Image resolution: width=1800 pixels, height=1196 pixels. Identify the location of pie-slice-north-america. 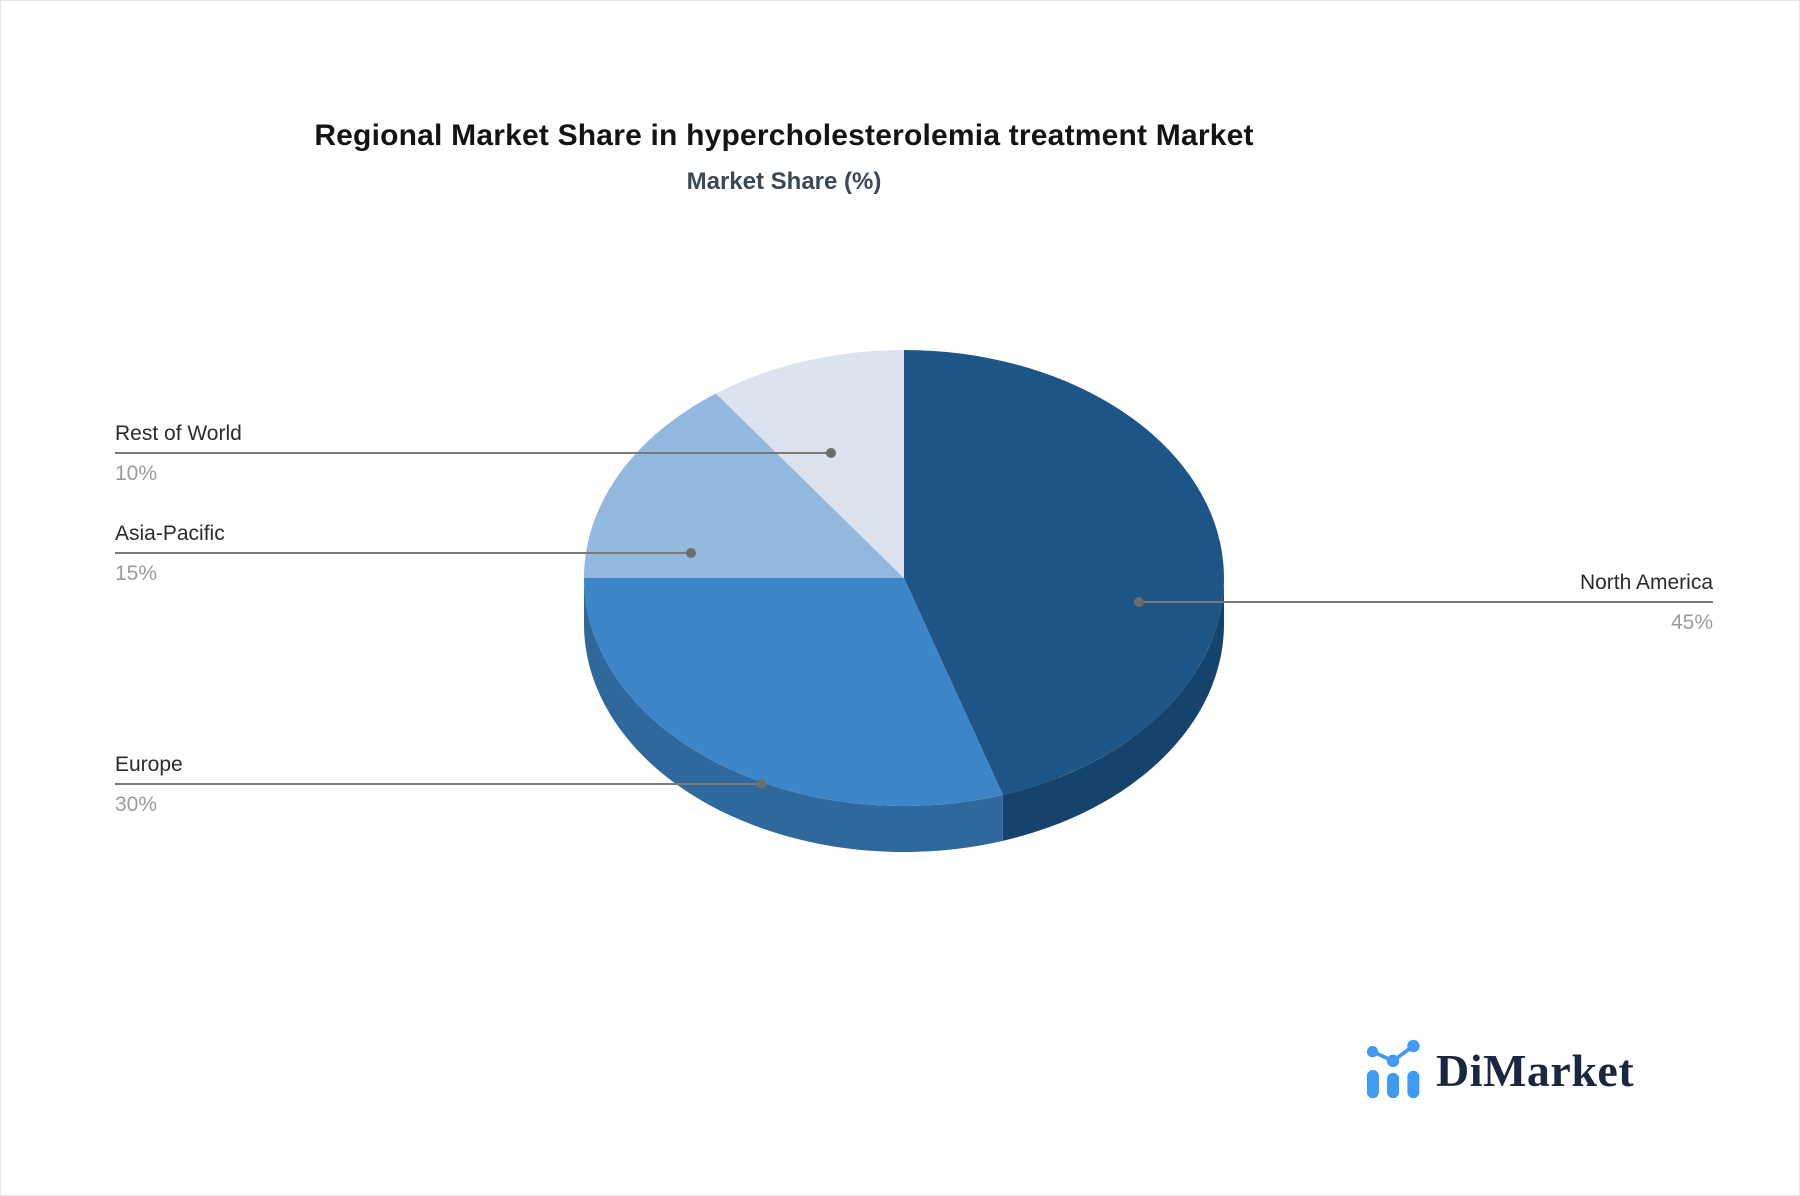
(1064, 572).